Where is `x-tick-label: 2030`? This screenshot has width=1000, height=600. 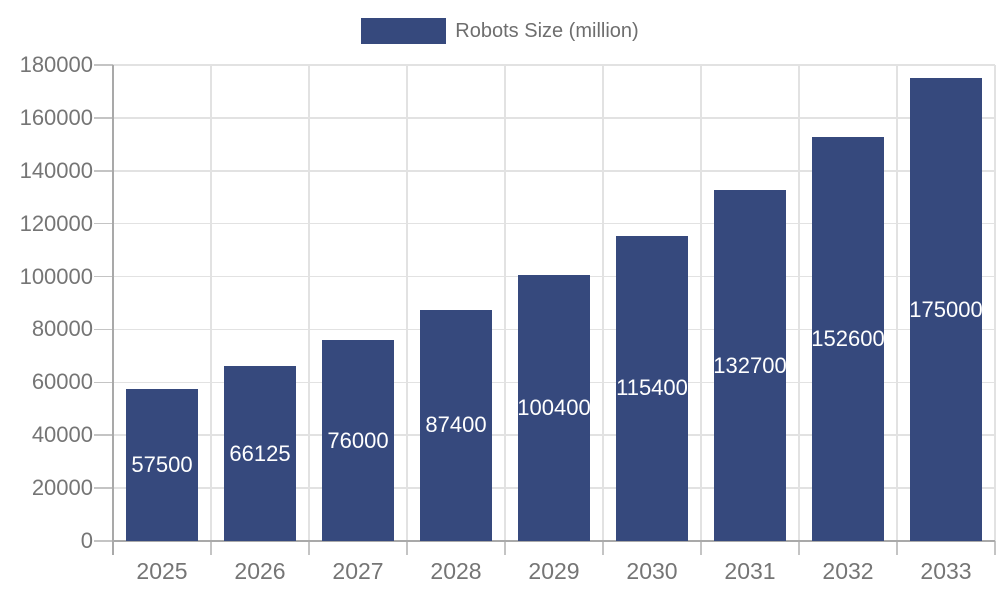
x-tick-label: 2030 is located at coordinates (652, 571).